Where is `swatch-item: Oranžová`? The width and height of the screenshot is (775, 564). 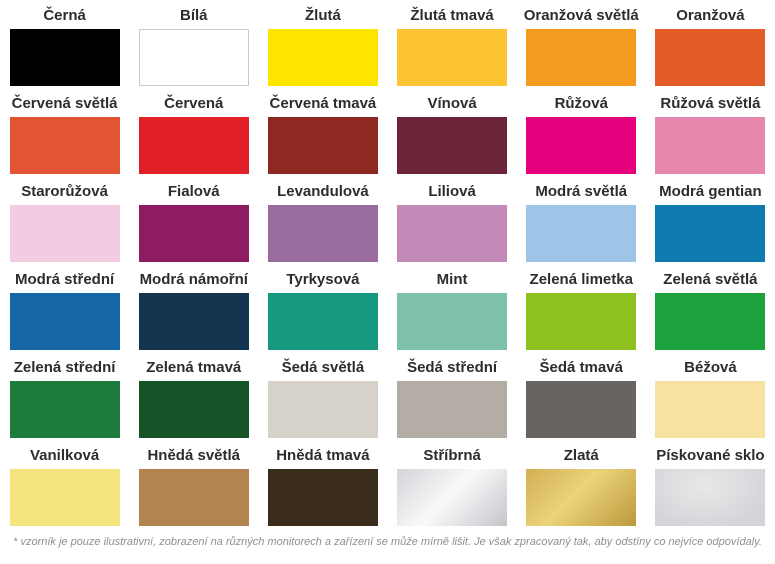 swatch-item: Oranžová is located at coordinates (710, 44).